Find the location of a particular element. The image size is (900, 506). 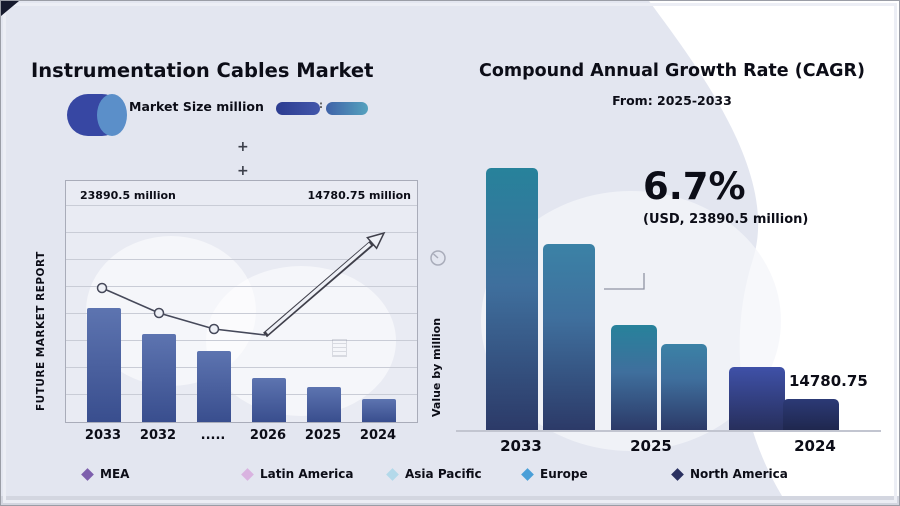

legend-item-latin-america: Latin America is located at coordinates (297, 474).